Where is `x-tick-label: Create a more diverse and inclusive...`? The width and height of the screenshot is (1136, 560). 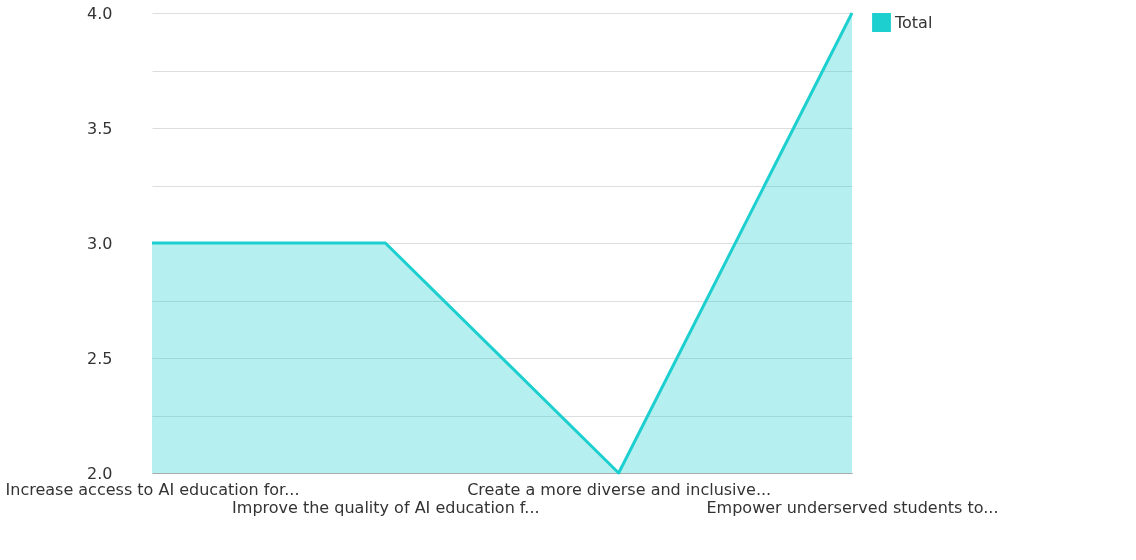
x-tick-label: Create a more diverse and inclusive... is located at coordinates (619, 489).